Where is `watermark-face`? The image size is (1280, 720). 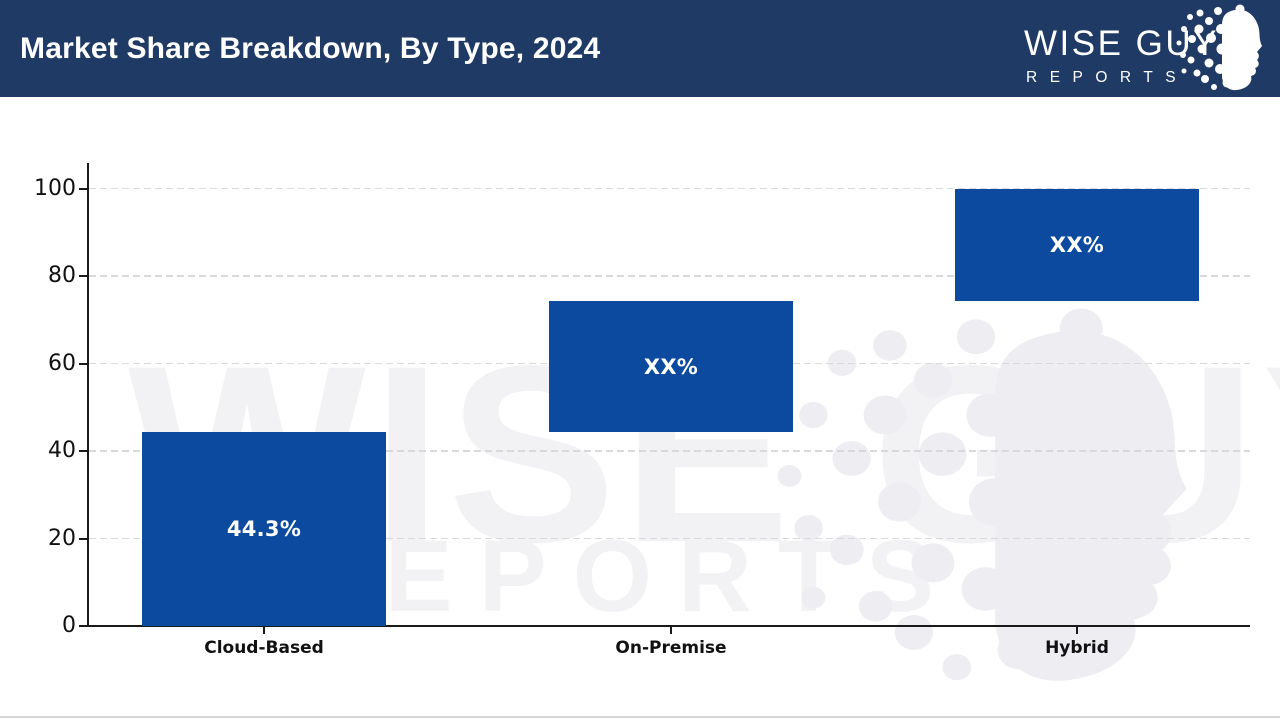
watermark-face is located at coordinates (1091, 505).